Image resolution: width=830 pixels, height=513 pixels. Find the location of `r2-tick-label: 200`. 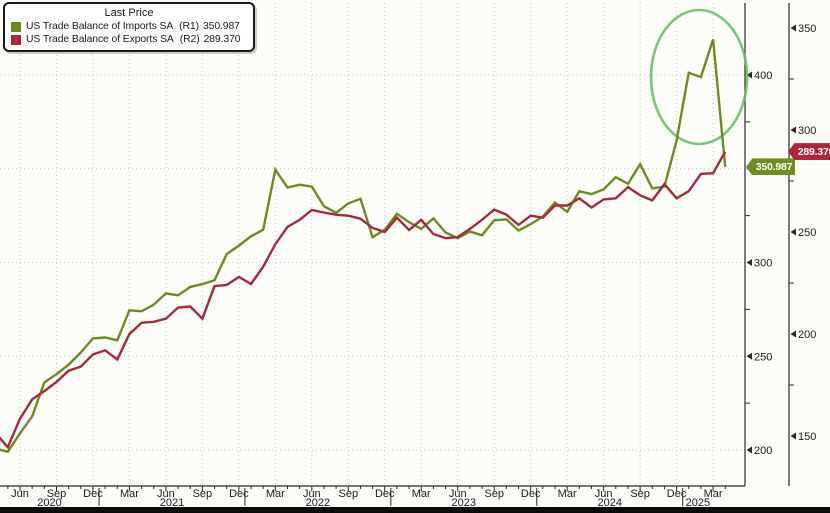

r2-tick-label: 200 is located at coordinates (807, 335).